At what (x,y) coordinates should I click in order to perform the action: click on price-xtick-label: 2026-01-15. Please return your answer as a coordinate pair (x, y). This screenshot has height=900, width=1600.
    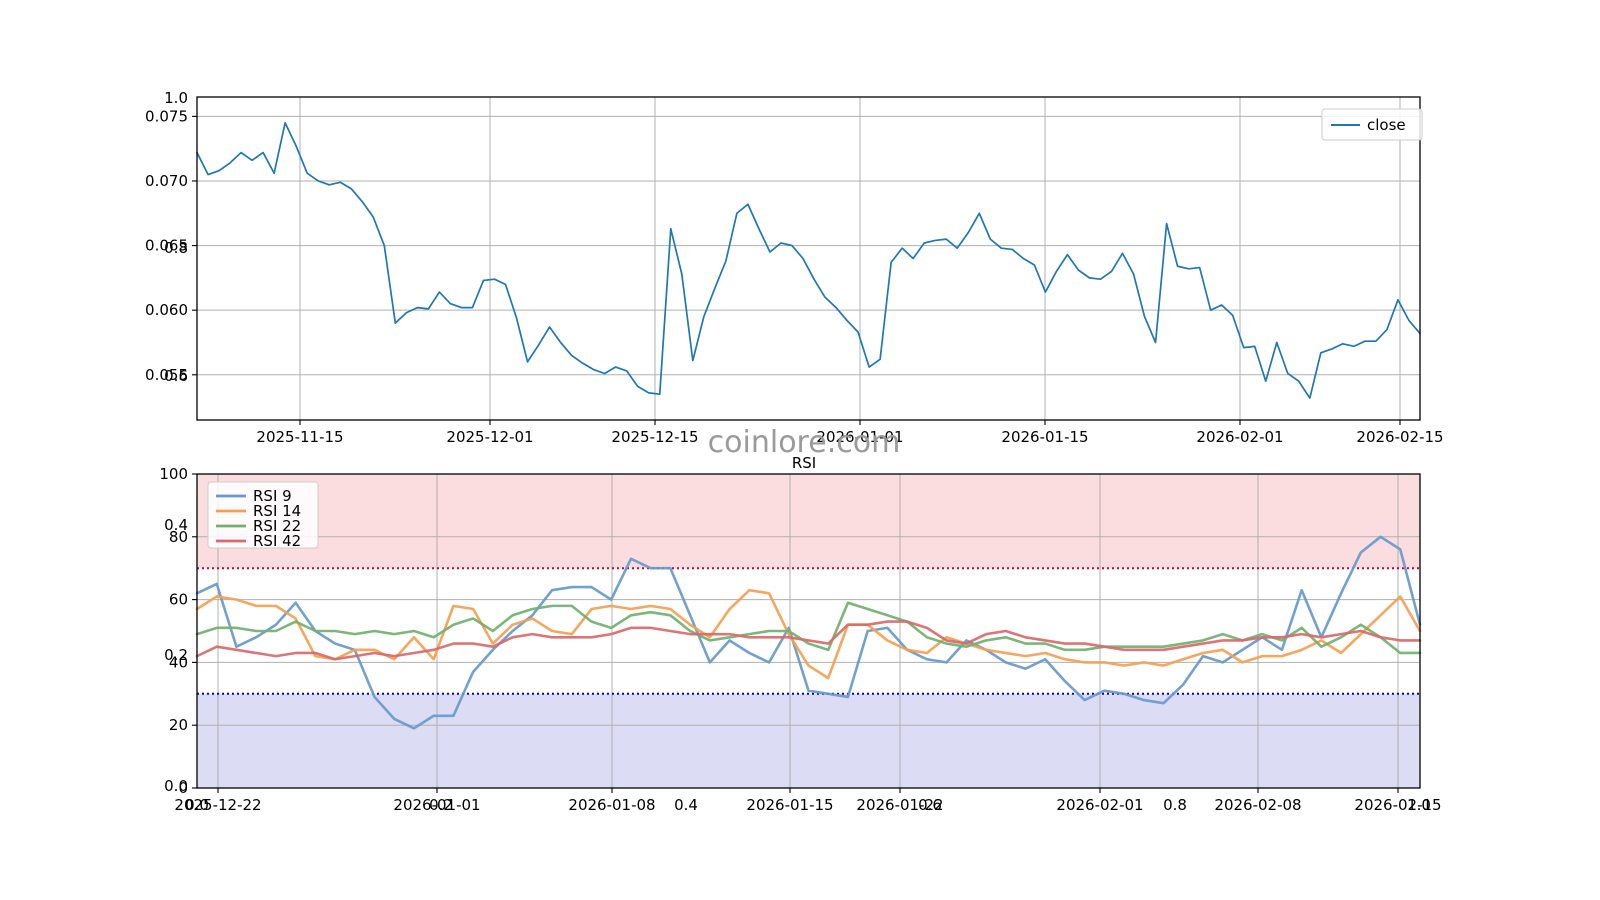
    Looking at the image, I should click on (1044, 437).